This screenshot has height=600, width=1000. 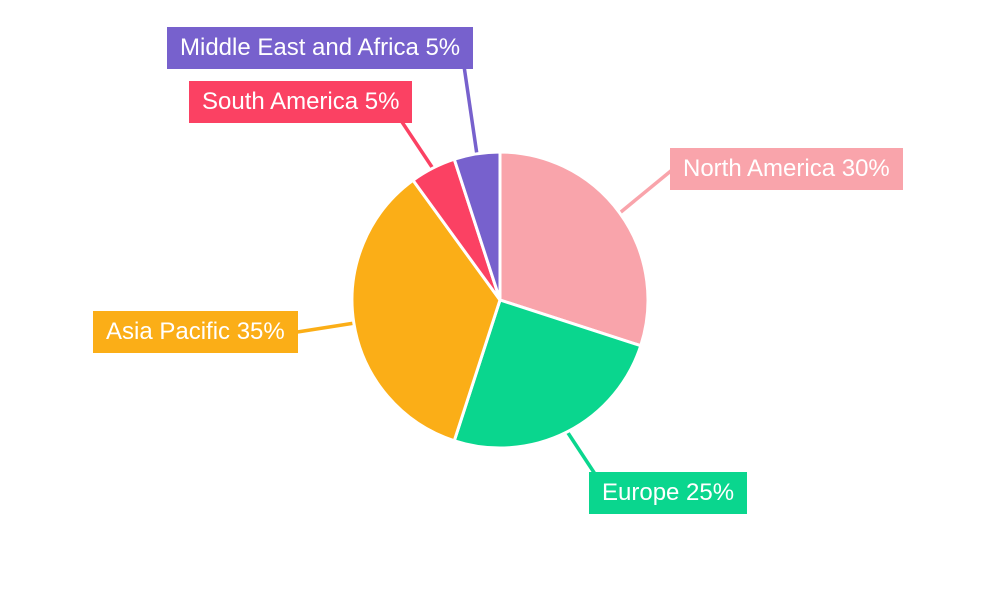 What do you see at coordinates (195, 332) in the screenshot?
I see `label-asia-pacific: Asia Pacific 35%` at bounding box center [195, 332].